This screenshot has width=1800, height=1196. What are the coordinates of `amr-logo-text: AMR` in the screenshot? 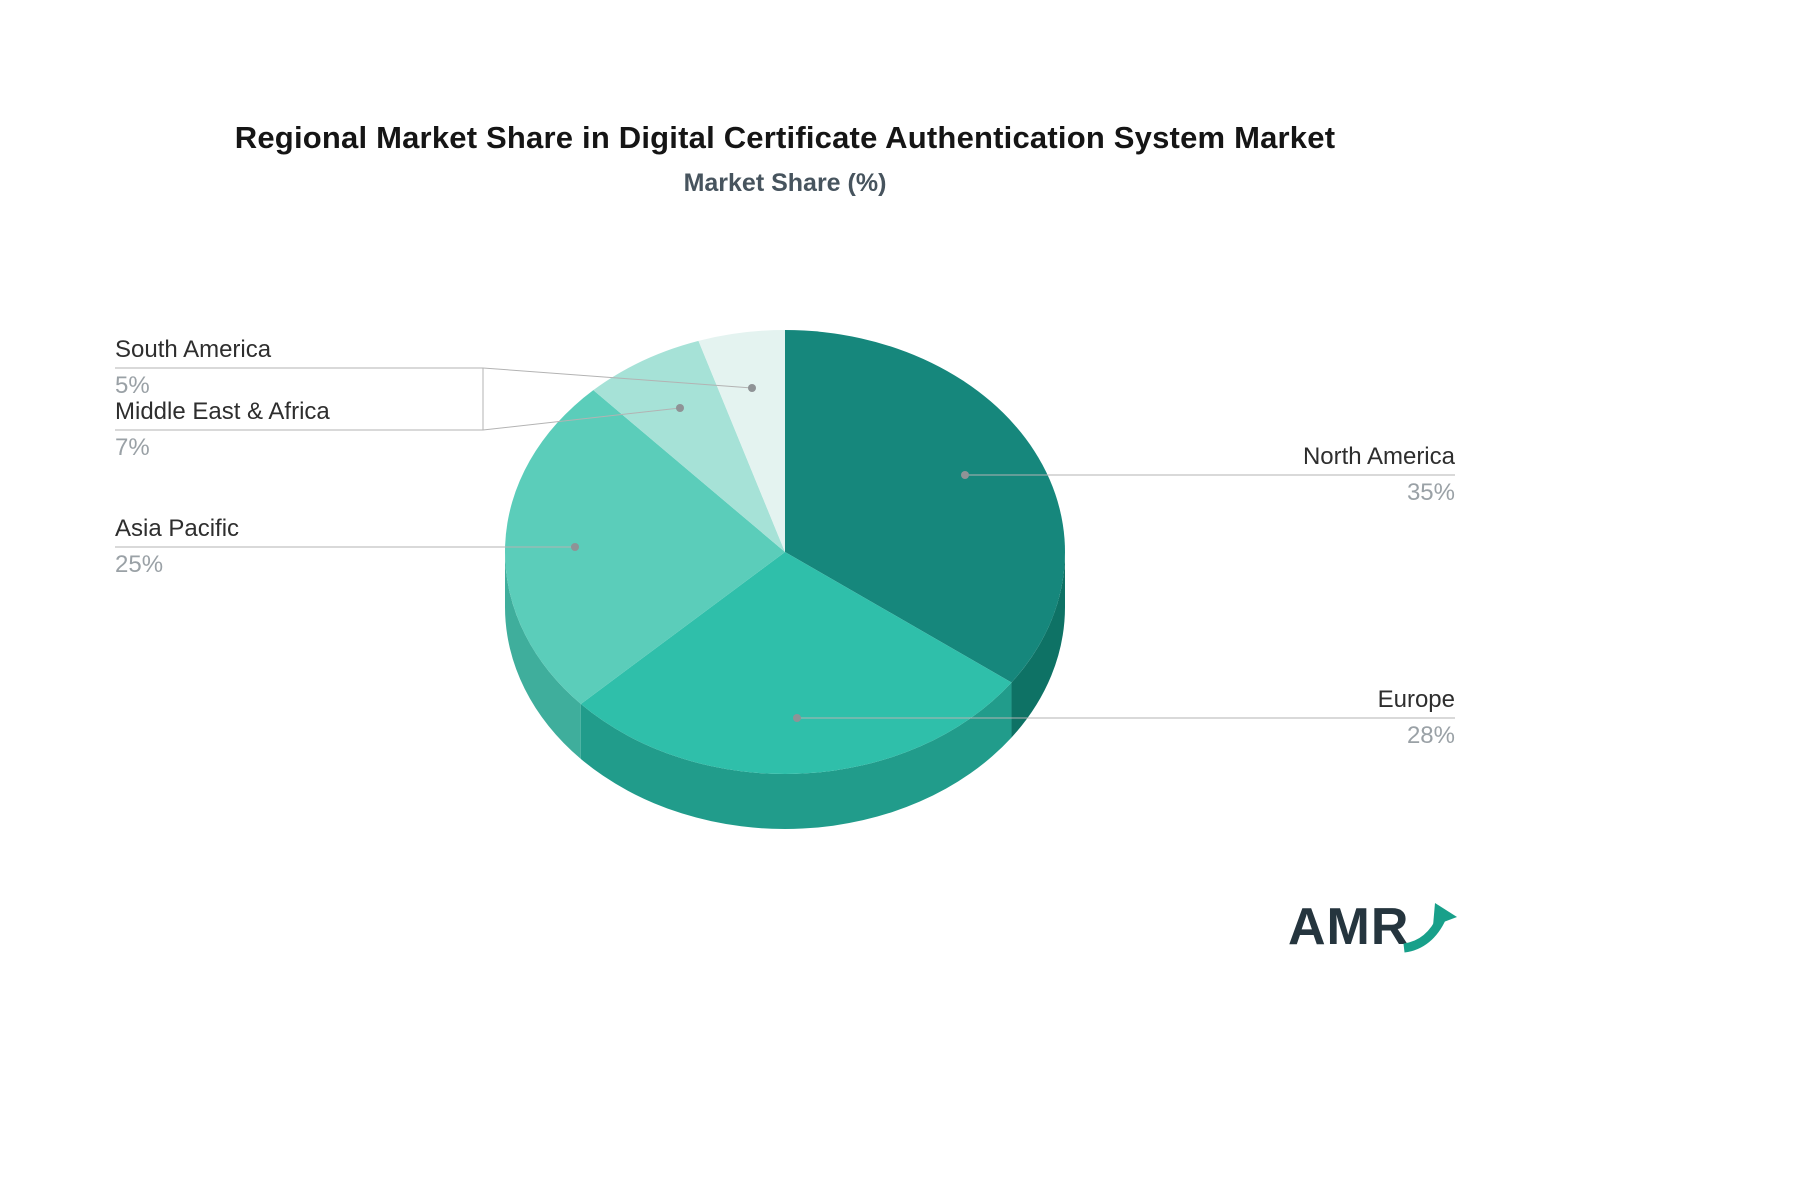 It's located at (1349, 927).